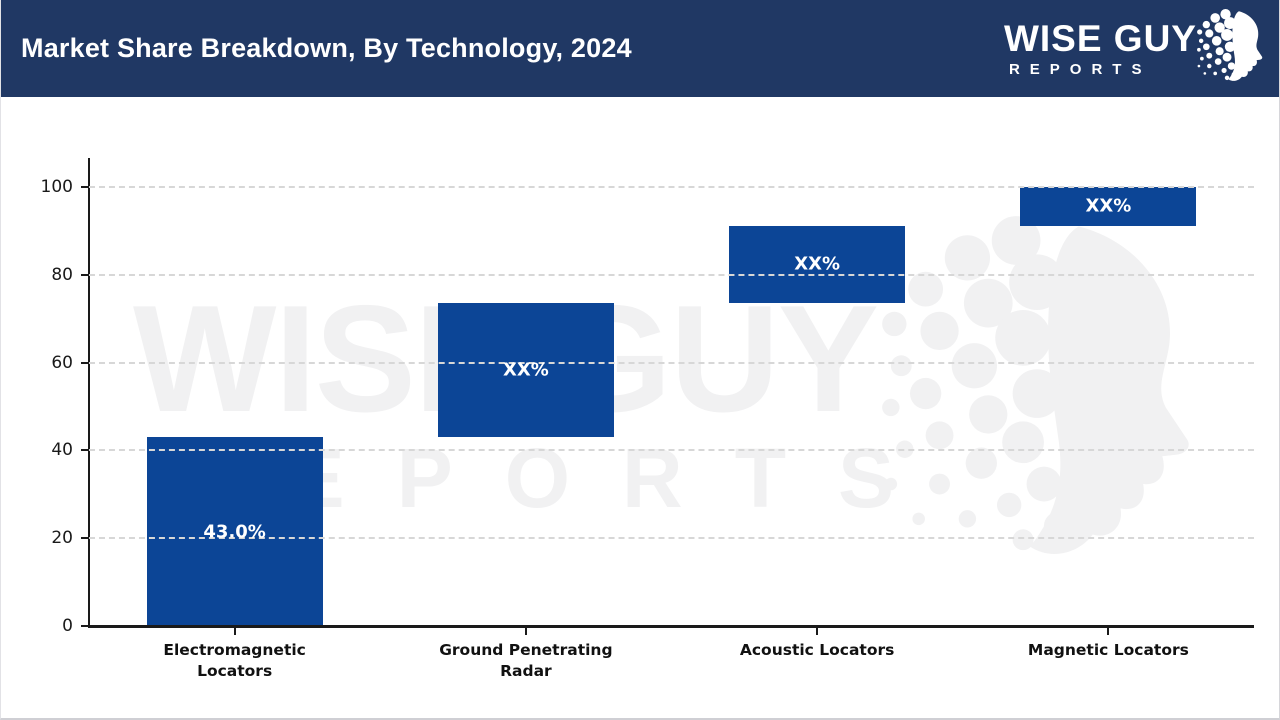 The height and width of the screenshot is (720, 1280). Describe the element at coordinates (526, 660) in the screenshot. I see `x-tick-label: Ground Penetrating Radar` at that location.